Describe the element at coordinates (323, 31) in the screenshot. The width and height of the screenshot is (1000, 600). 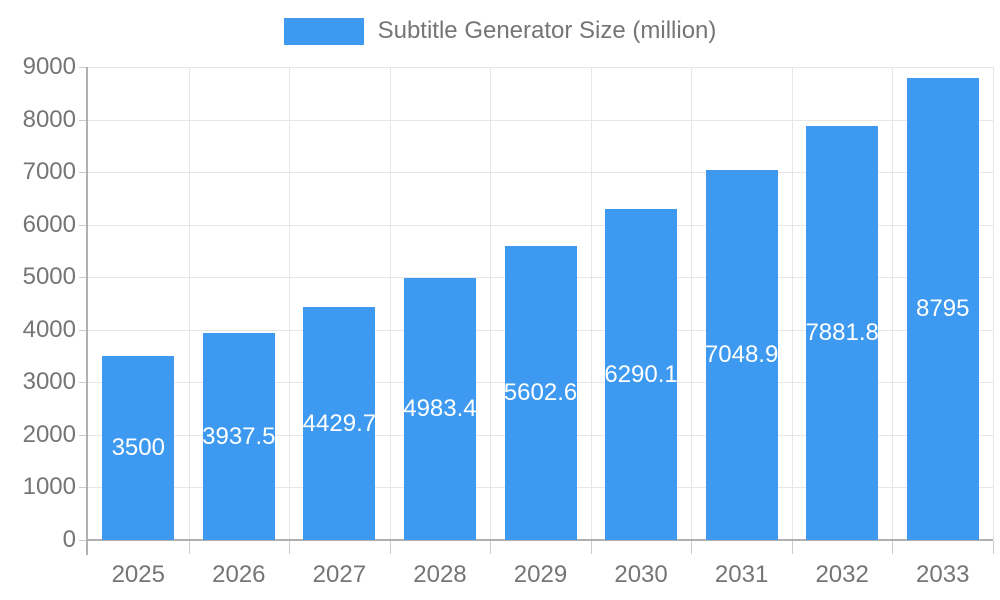
I see `legend-swatch-icon` at that location.